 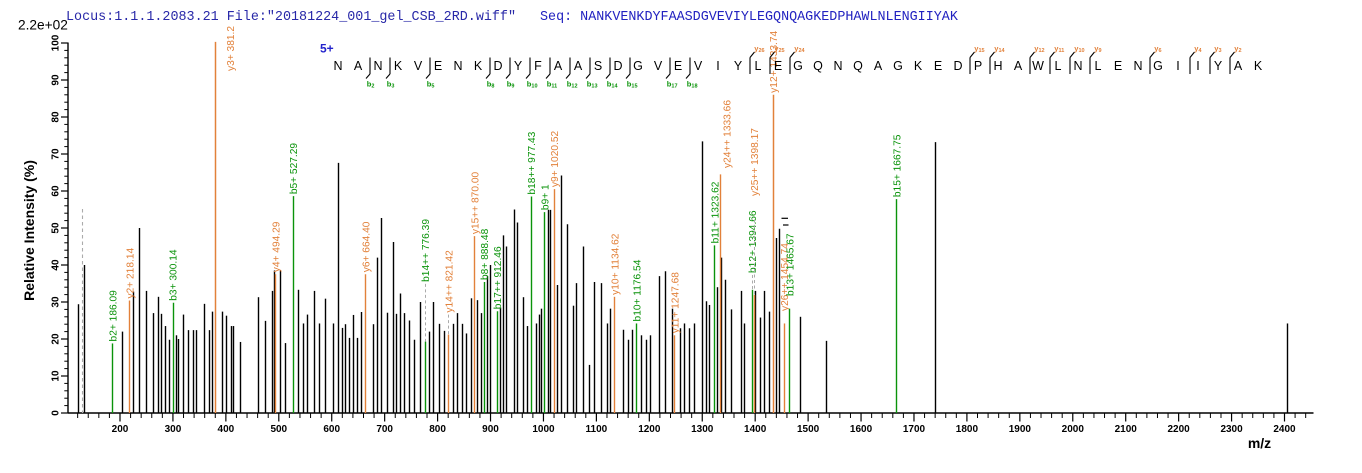 I want to click on svg-text: 1300, so click(x=702, y=429).